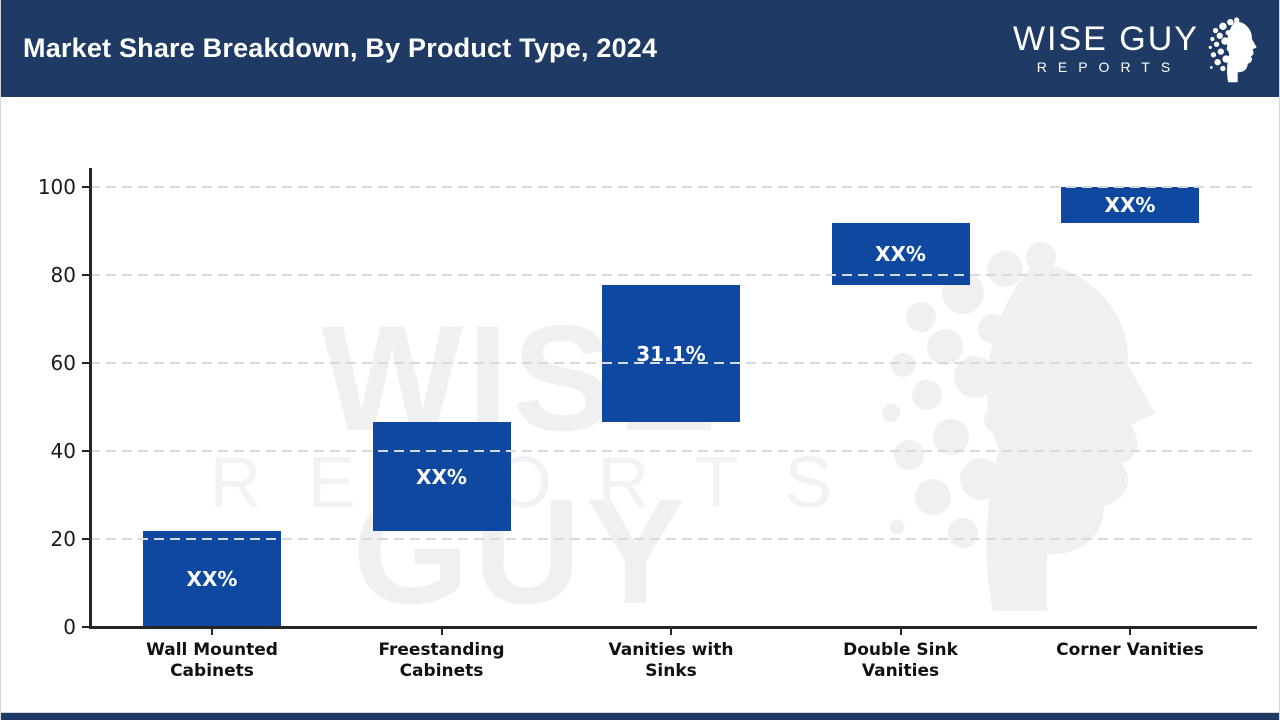 This screenshot has height=720, width=1280. Describe the element at coordinates (90, 398) in the screenshot. I see `y-axis-line` at that location.